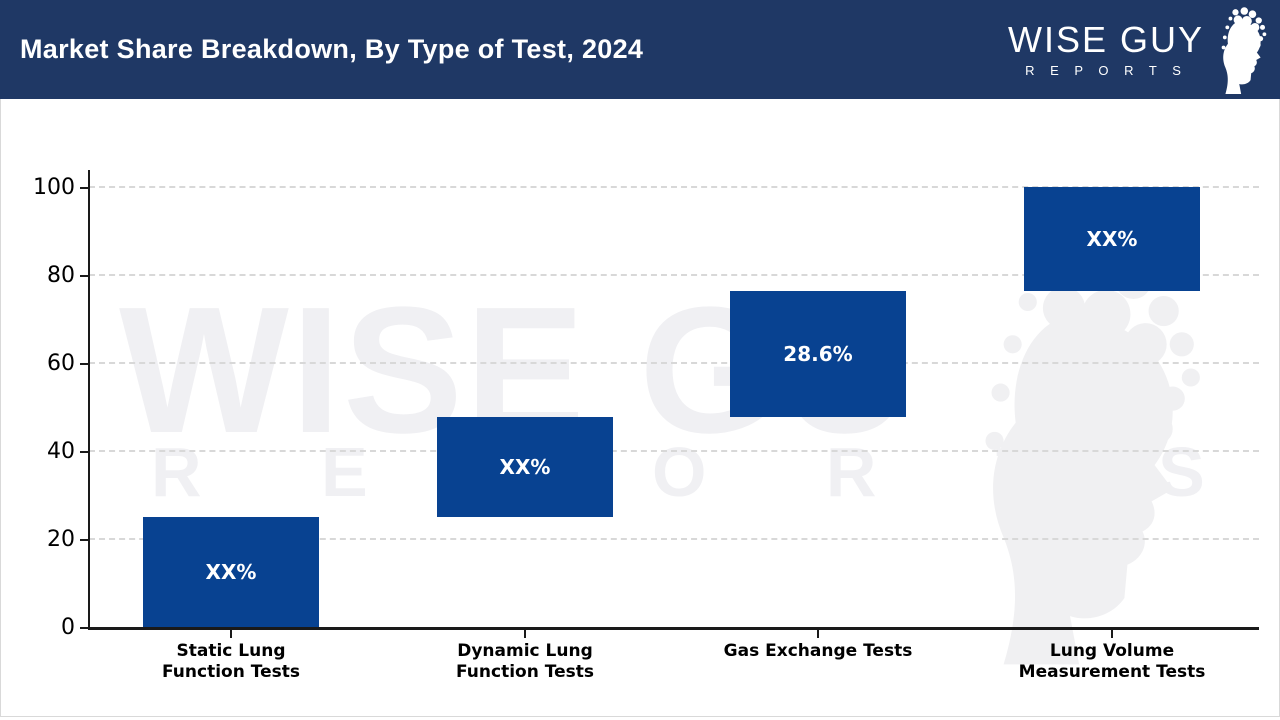 The height and width of the screenshot is (720, 1280). I want to click on x-tick-label: Gas Exchange Tests, so click(818, 651).